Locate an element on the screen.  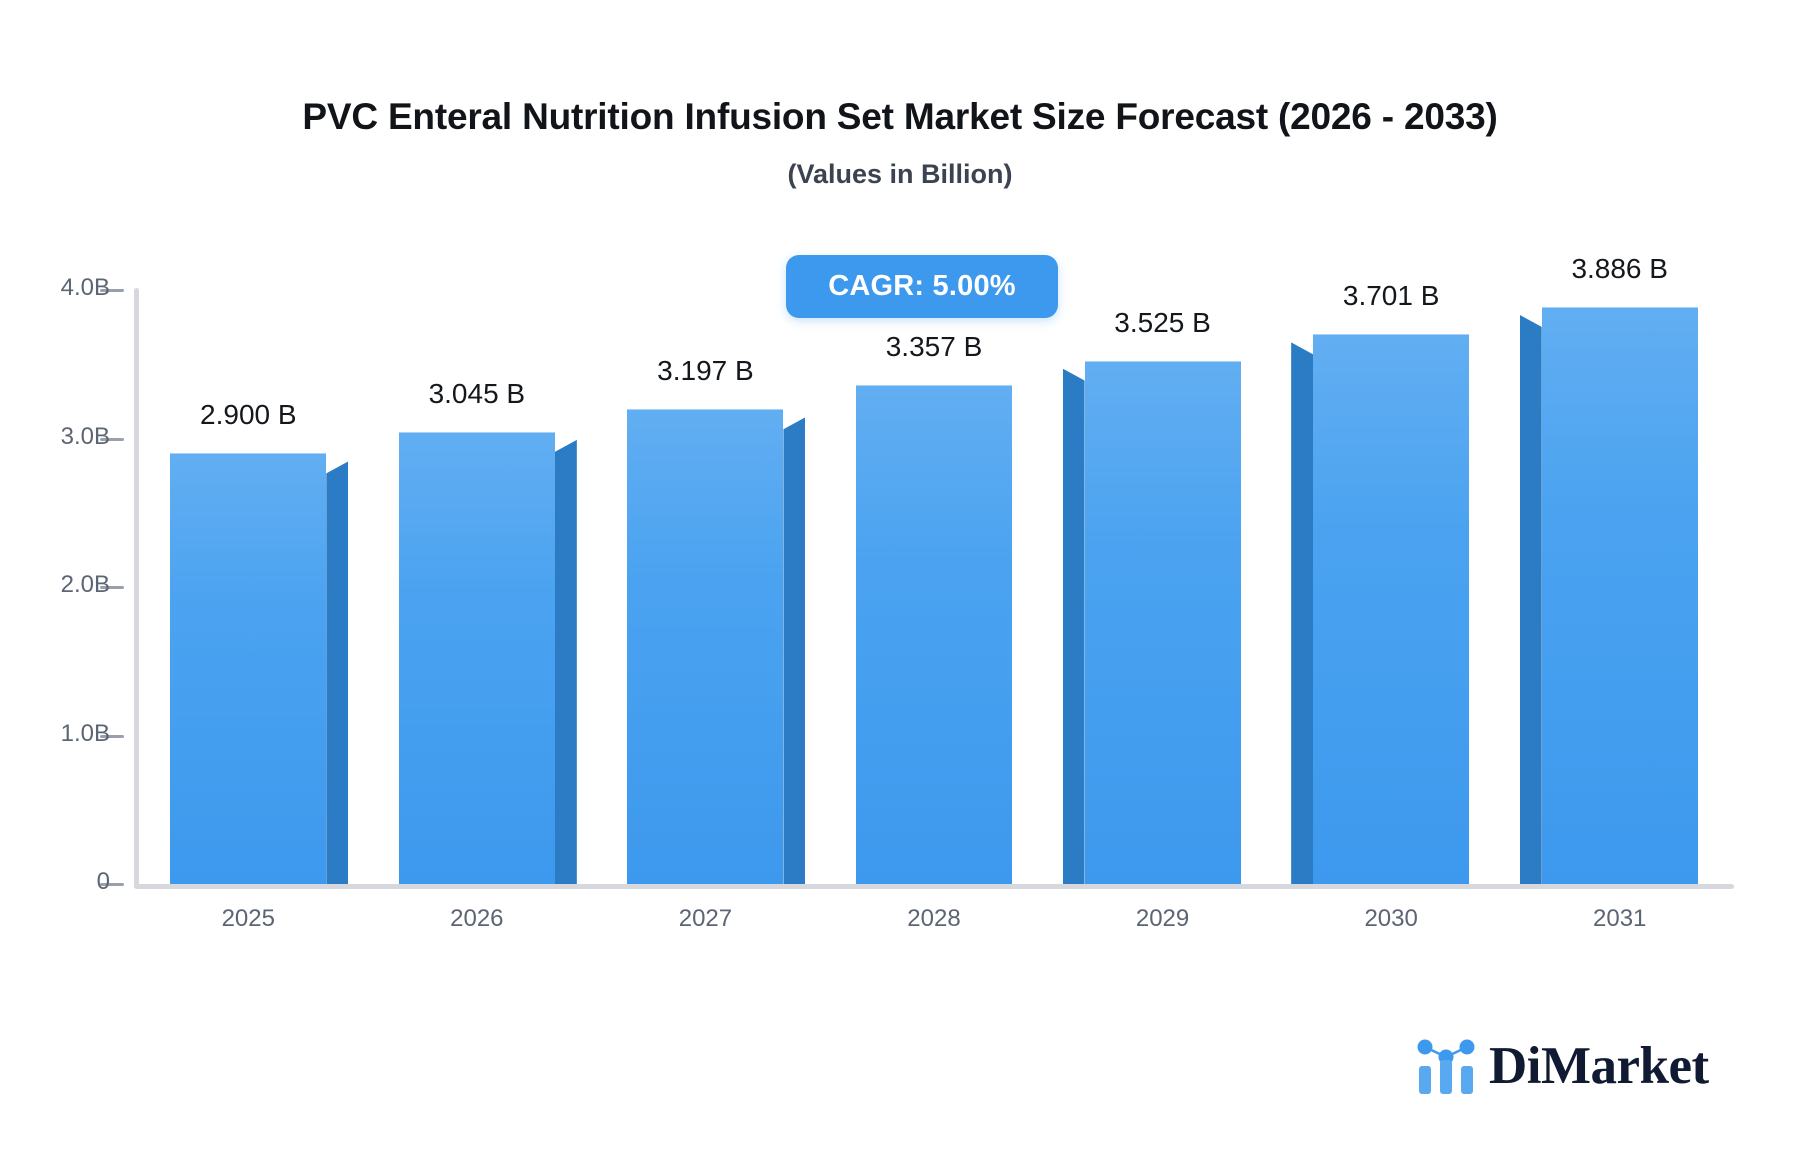
bar-value-label: 3.197 B is located at coordinates (705, 371).